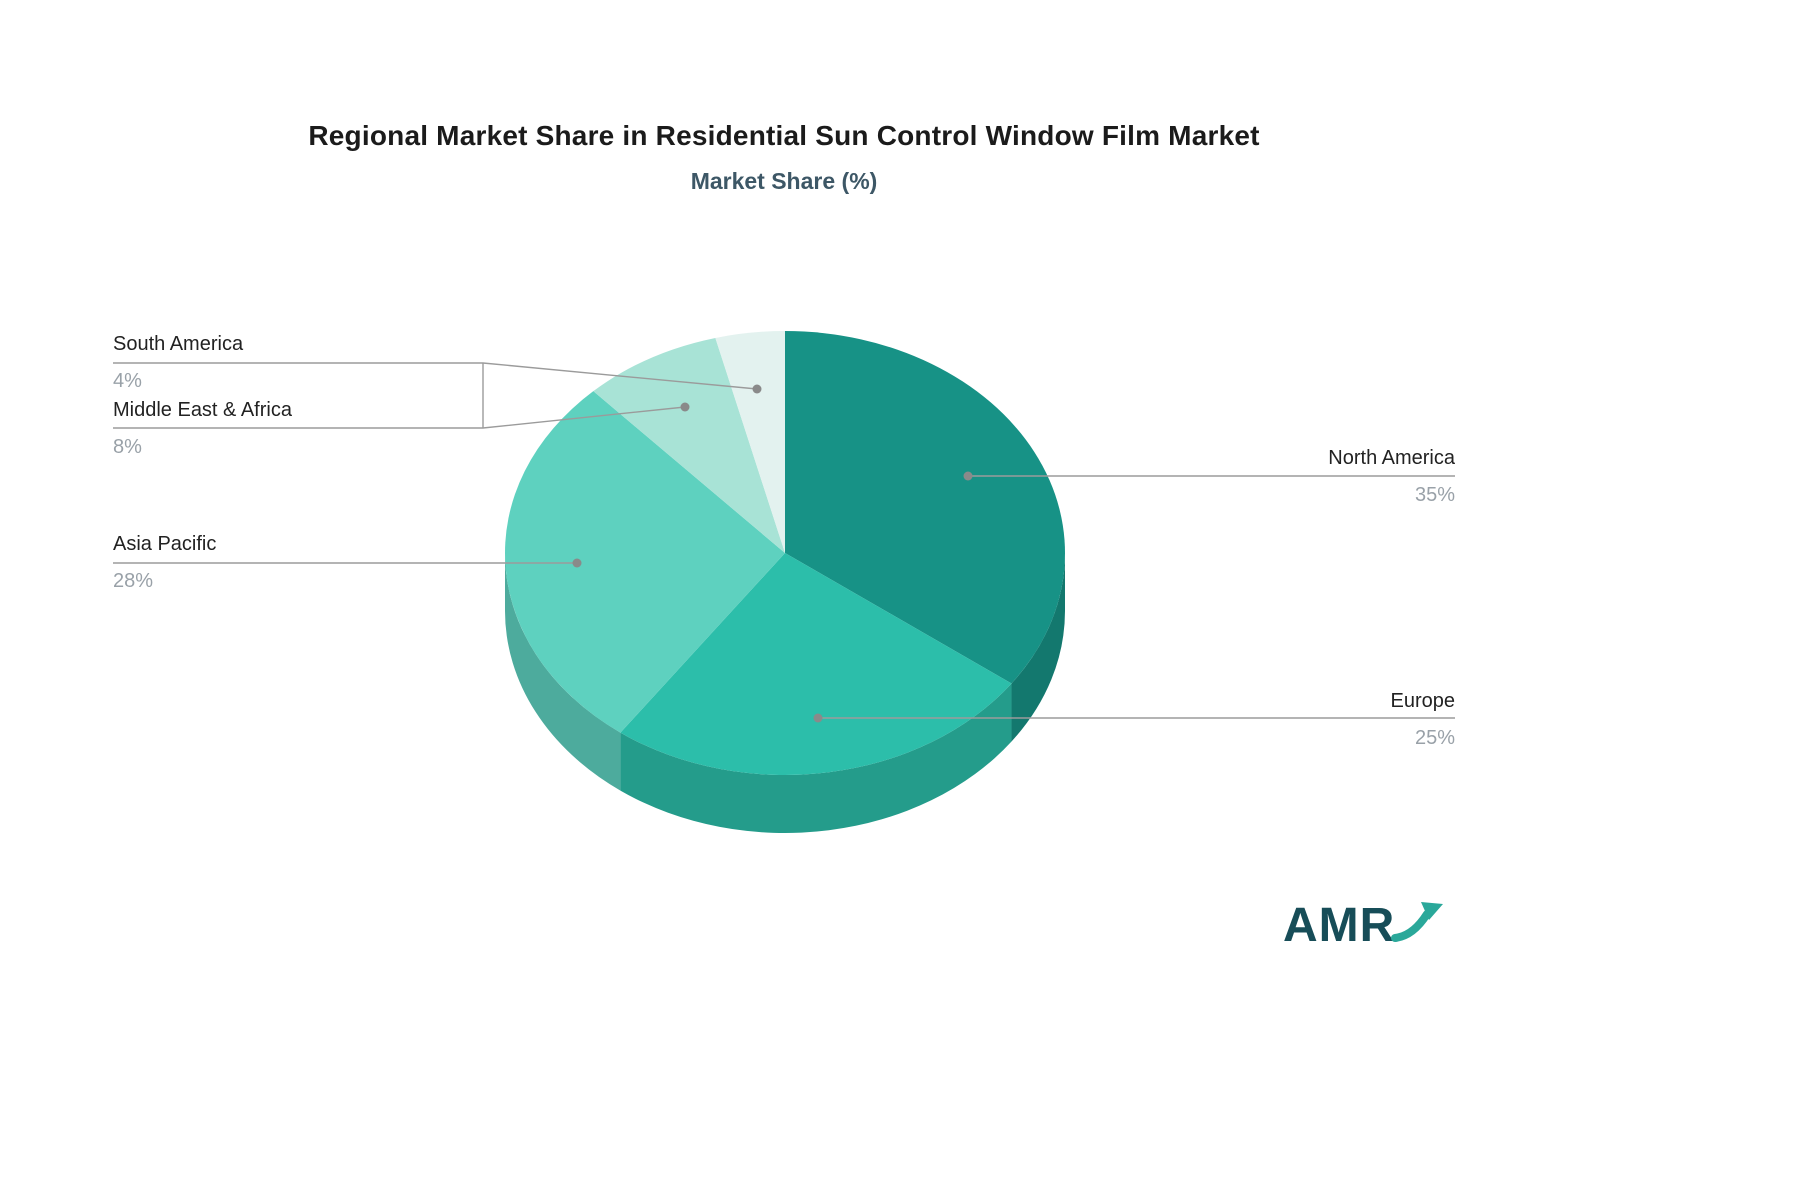 Image resolution: width=1800 pixels, height=1196 pixels. Describe the element at coordinates (127, 381) in the screenshot. I see `slice-value-south-america: 4%` at that location.